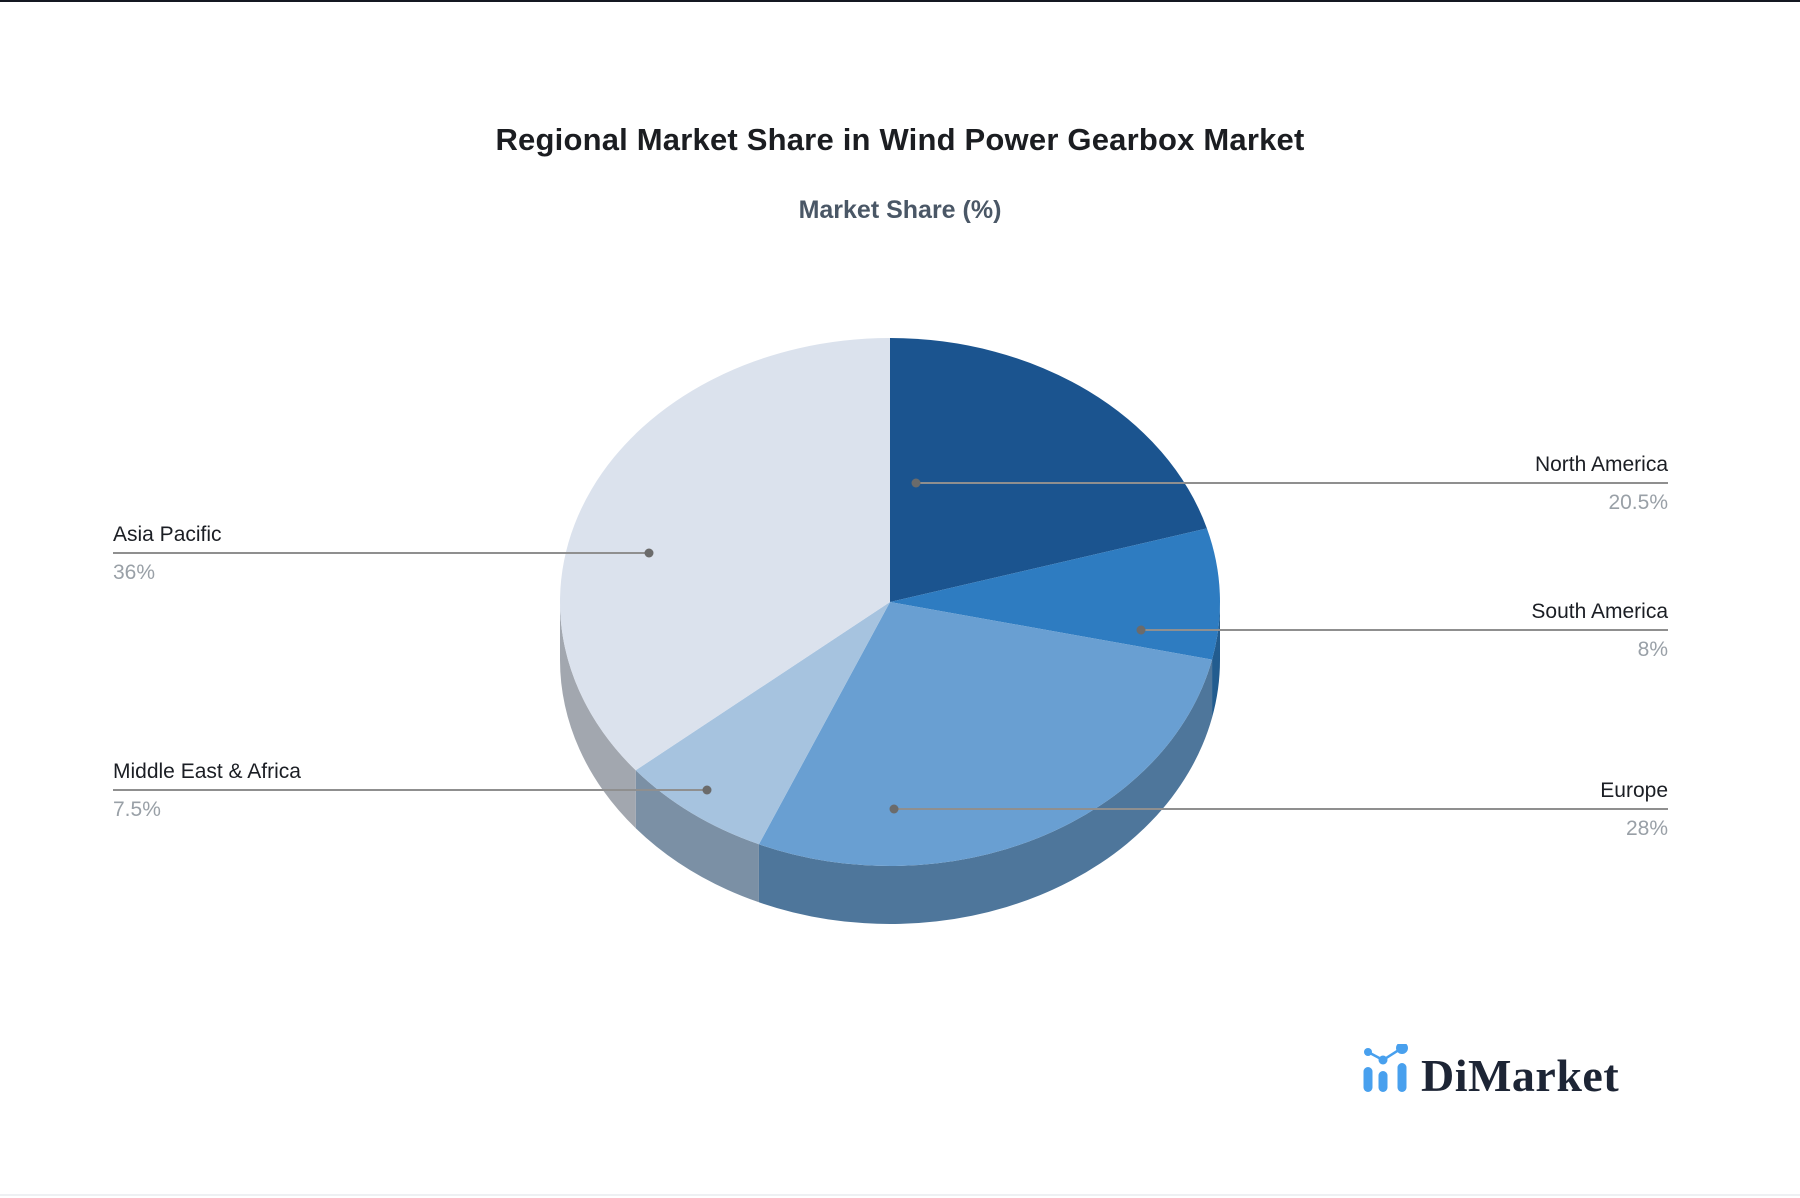 This screenshot has height=1198, width=1800. I want to click on leader-dot-north-america, so click(916, 483).